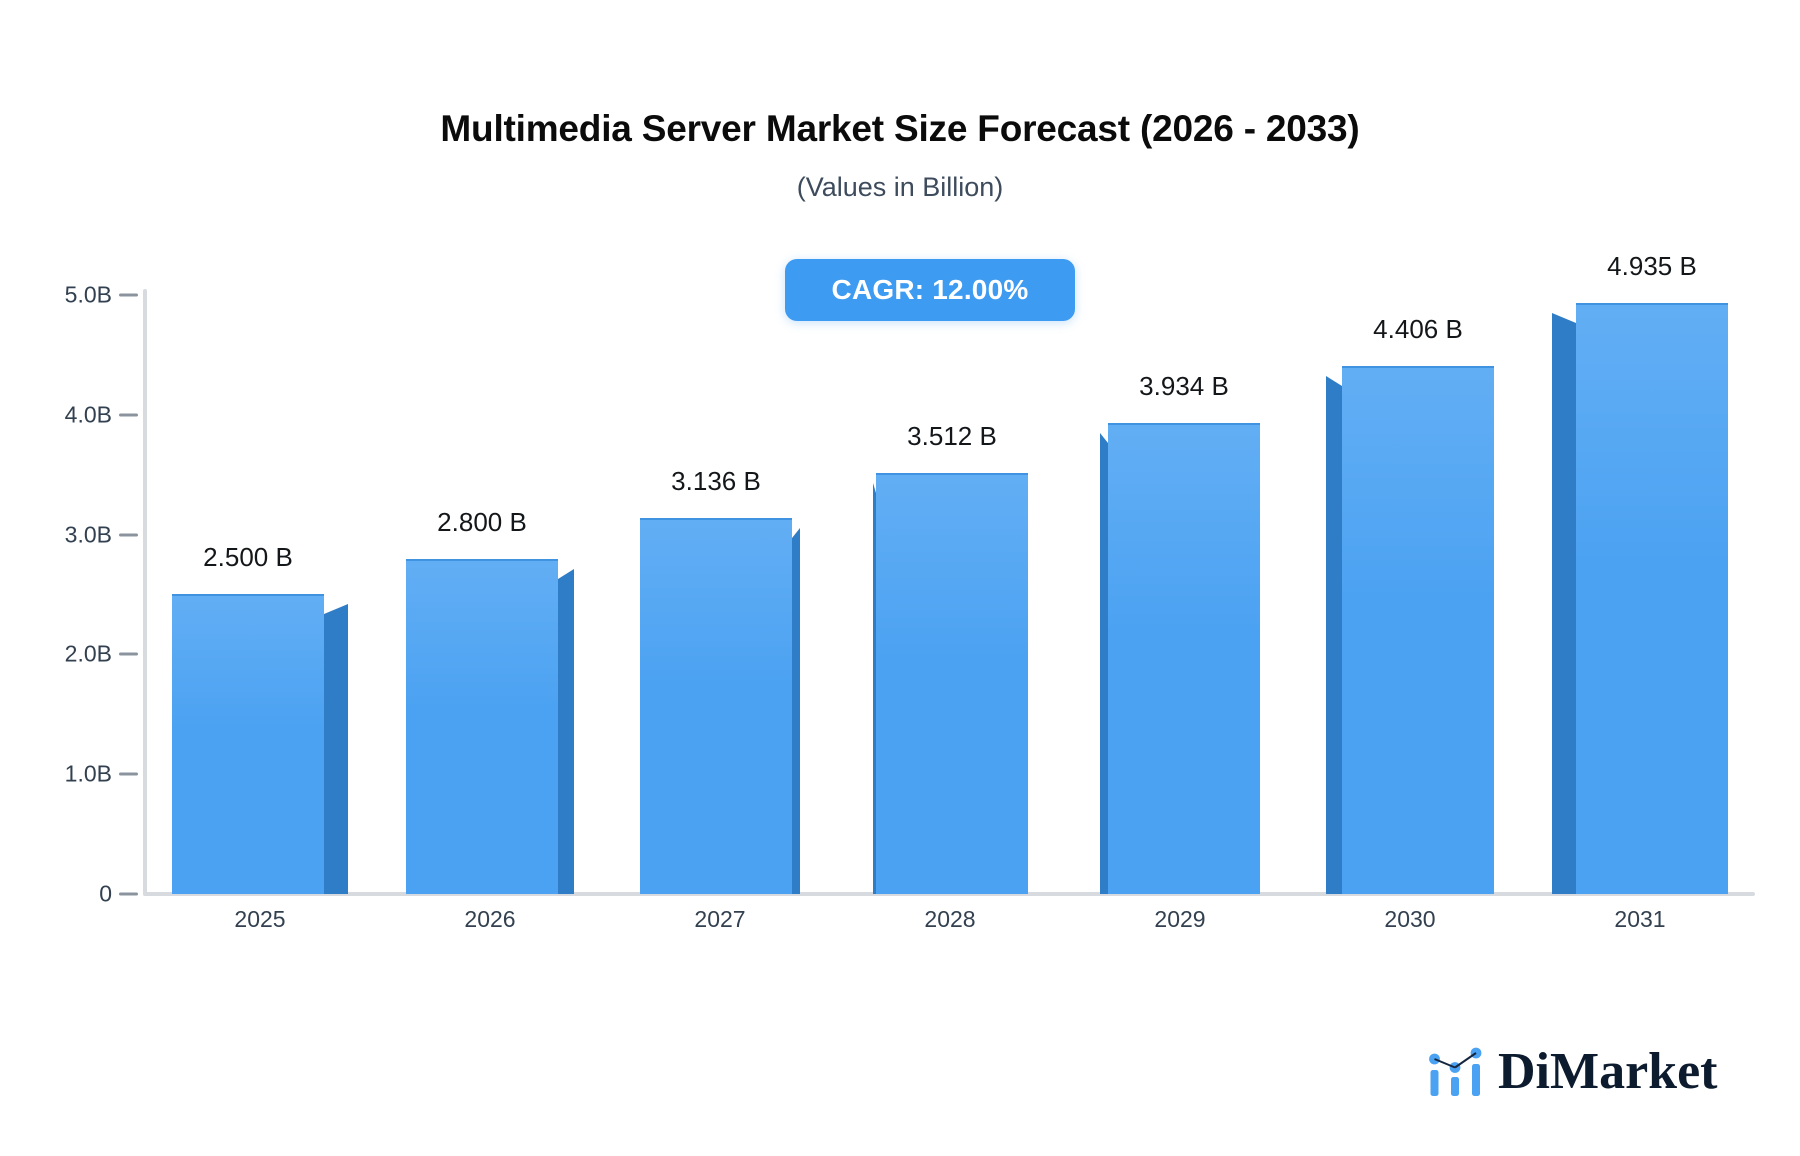  What do you see at coordinates (145, 592) in the screenshot?
I see `y-axis-line` at bounding box center [145, 592].